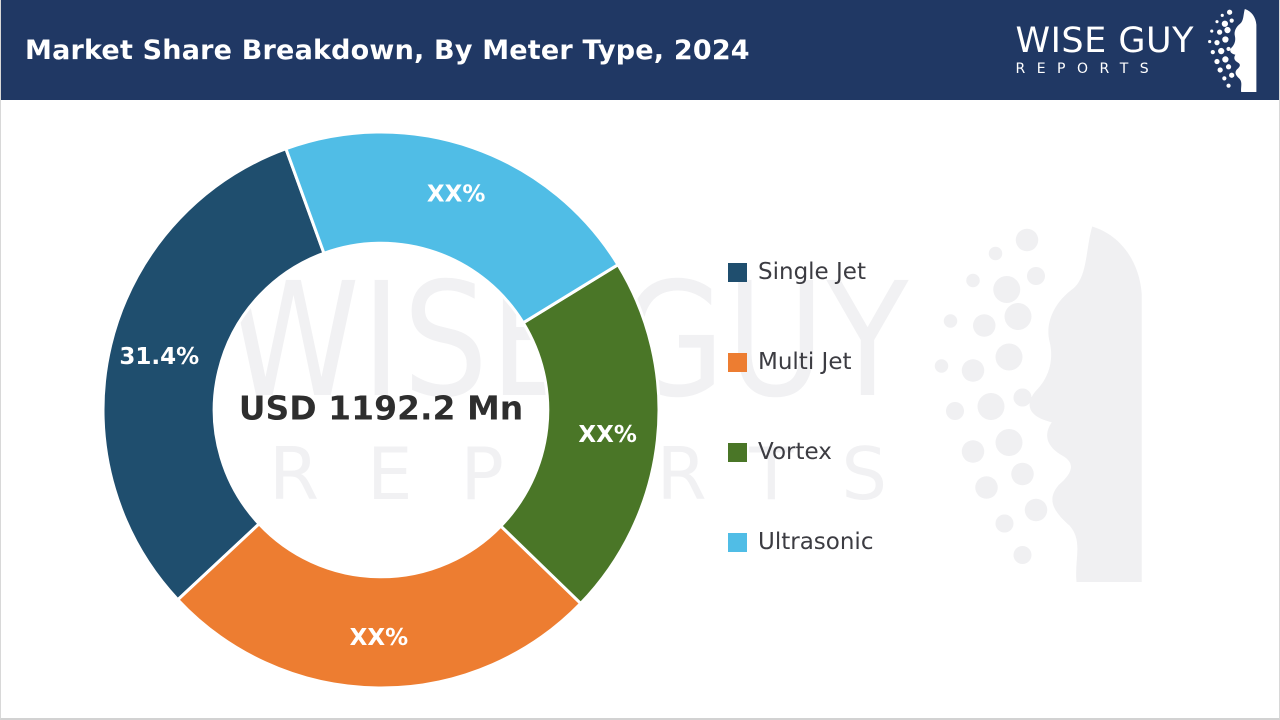 Image resolution: width=1280 pixels, height=720 pixels. Describe the element at coordinates (816, 542) in the screenshot. I see `legend-label-ultrasonic: Ultrasonic` at that location.